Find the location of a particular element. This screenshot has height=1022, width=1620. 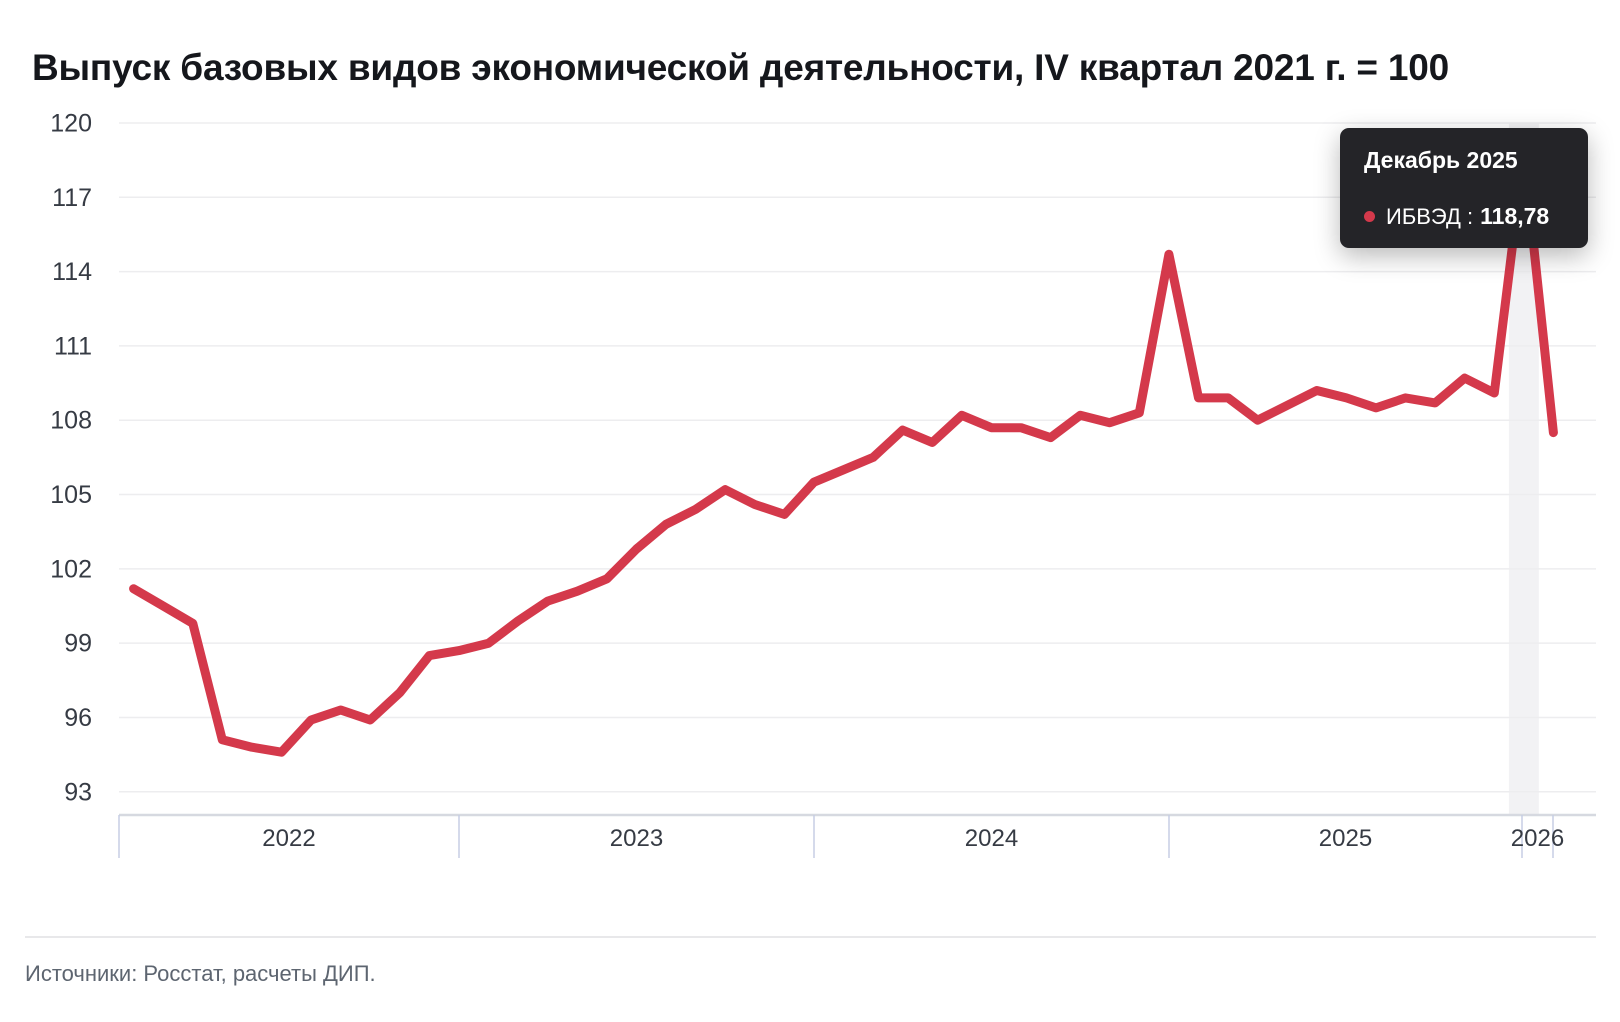

x-axis-year-label: 2025 is located at coordinates (1345, 838).